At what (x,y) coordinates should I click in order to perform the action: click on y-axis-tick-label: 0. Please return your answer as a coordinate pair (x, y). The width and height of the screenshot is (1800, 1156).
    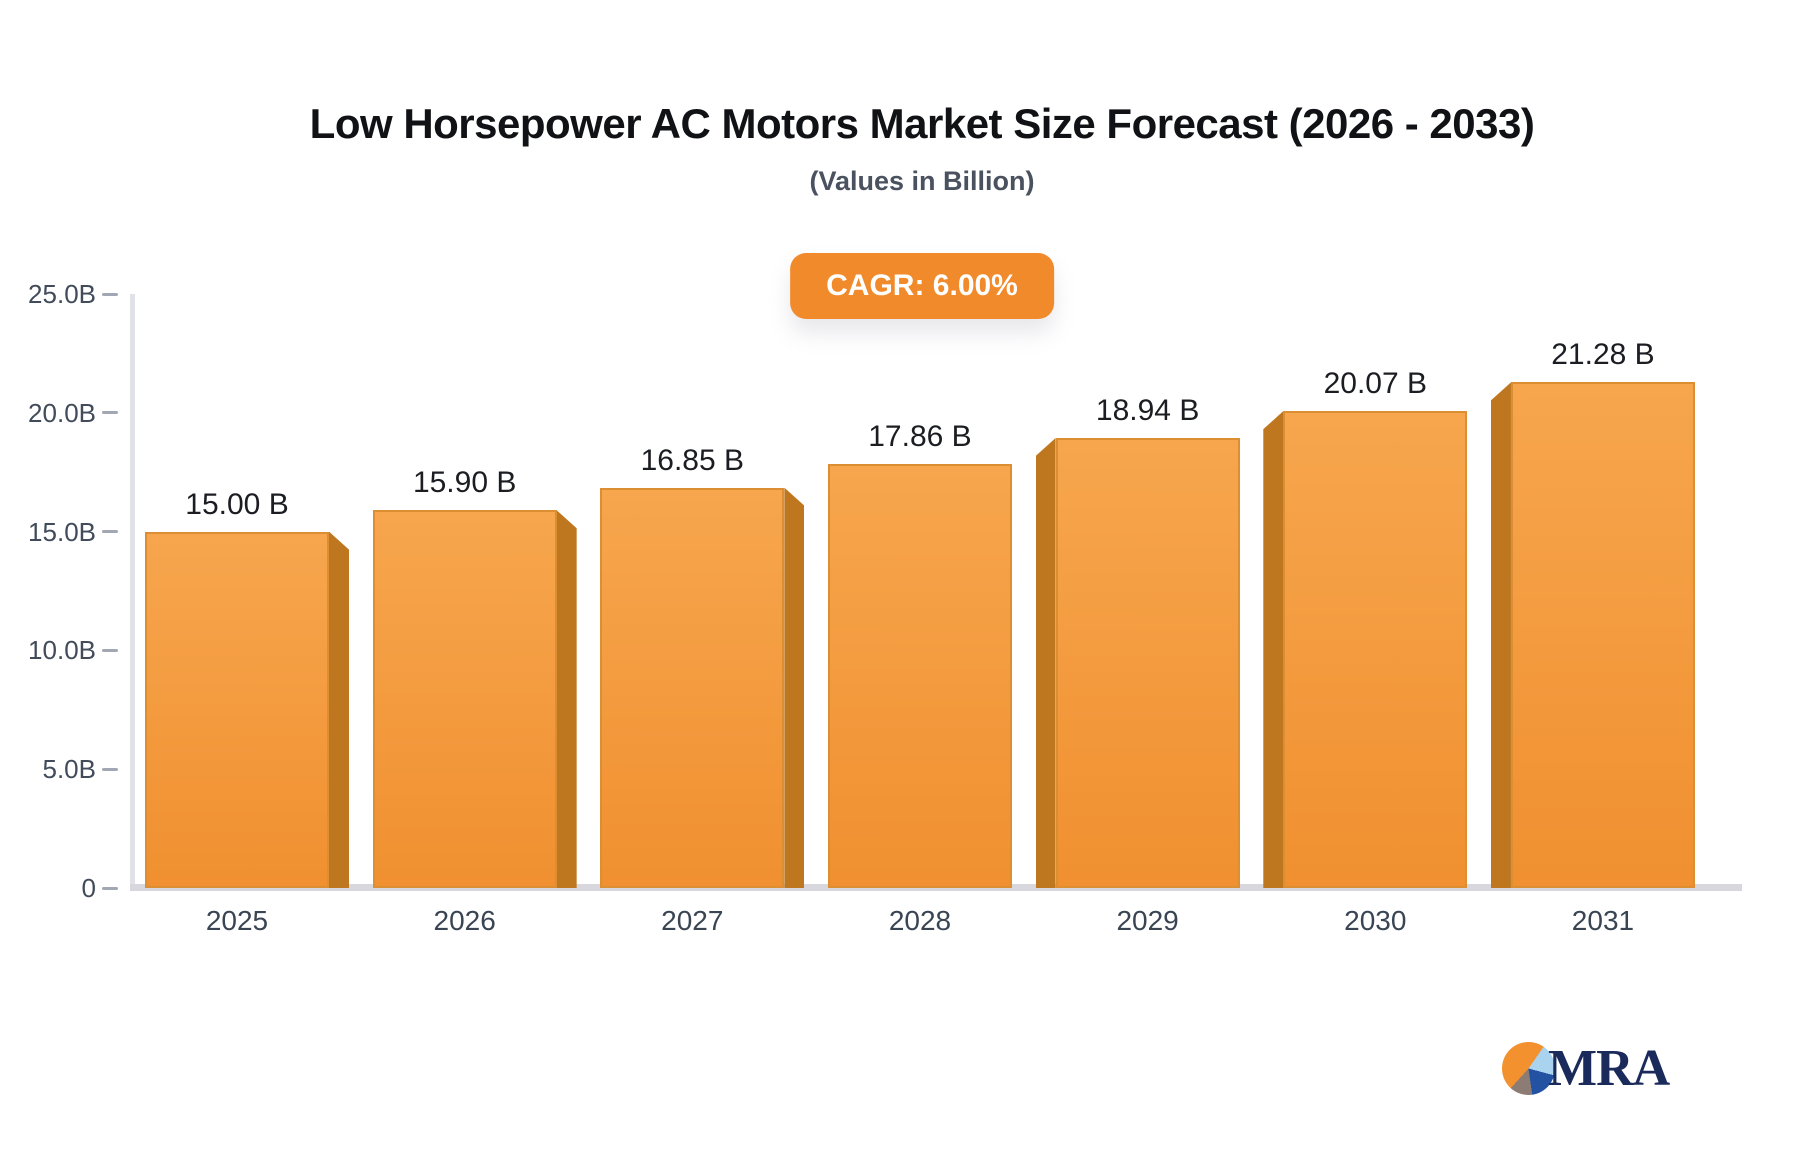
    Looking at the image, I should click on (88, 888).